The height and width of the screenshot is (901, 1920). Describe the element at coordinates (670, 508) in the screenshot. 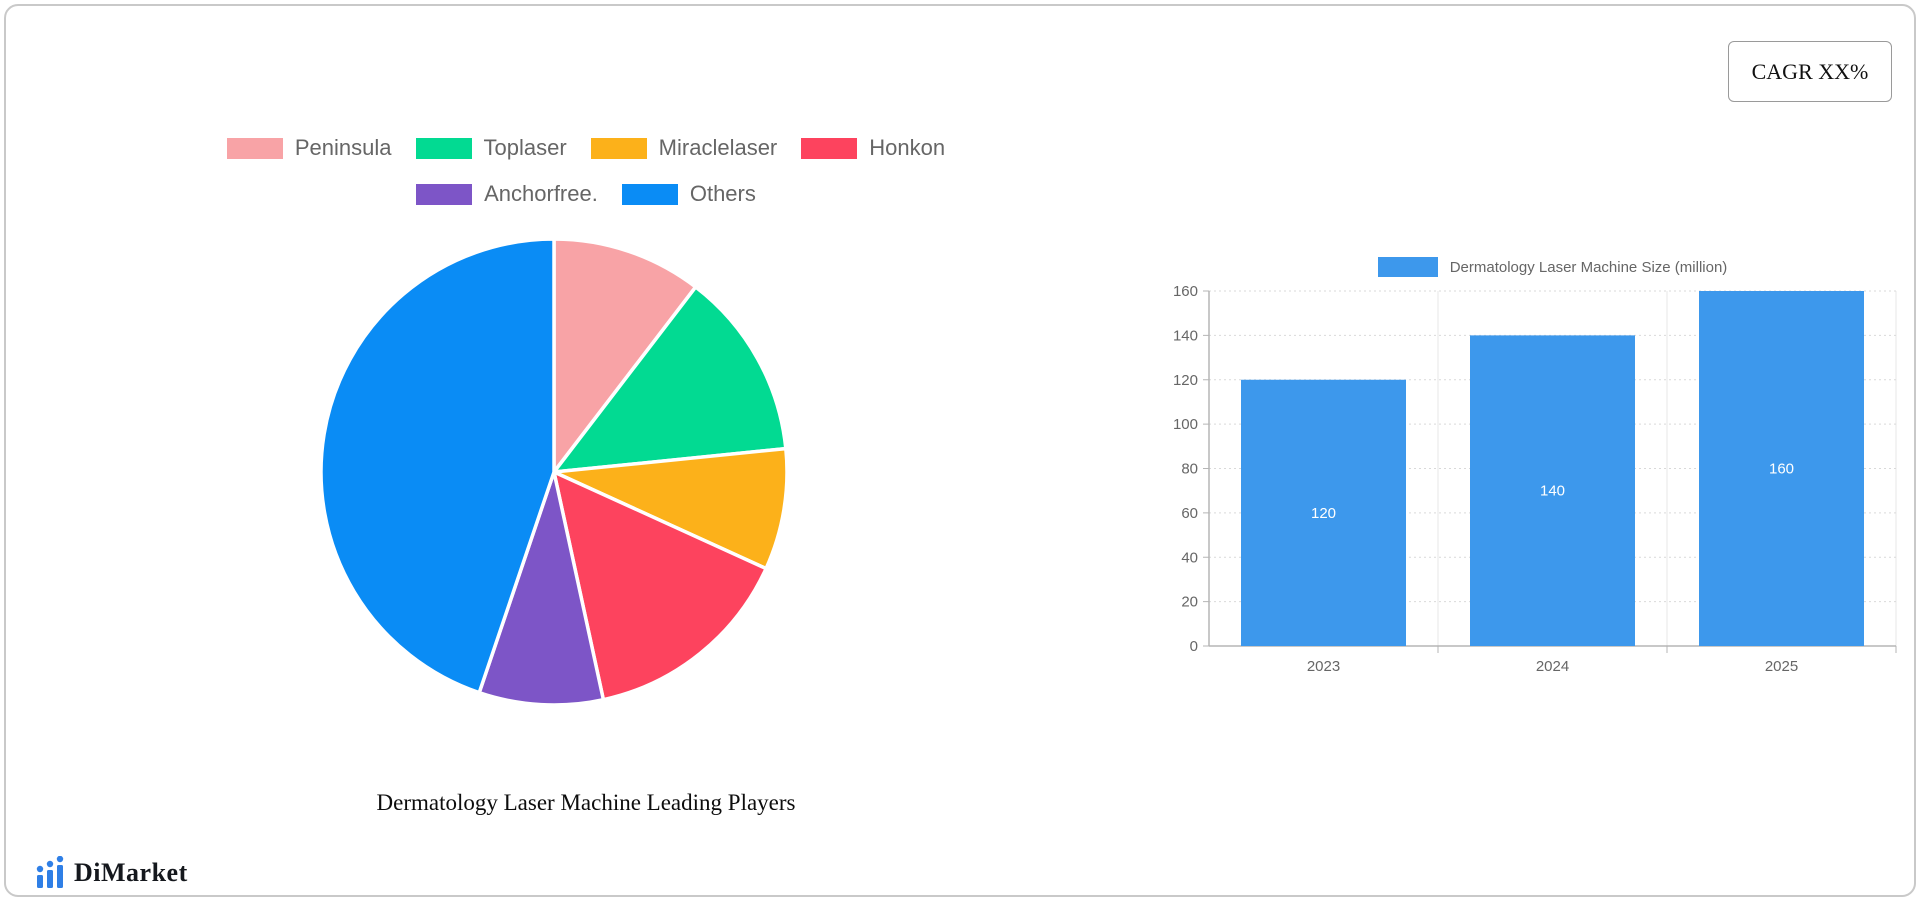

I see `pie-slice-miraclelaser` at that location.